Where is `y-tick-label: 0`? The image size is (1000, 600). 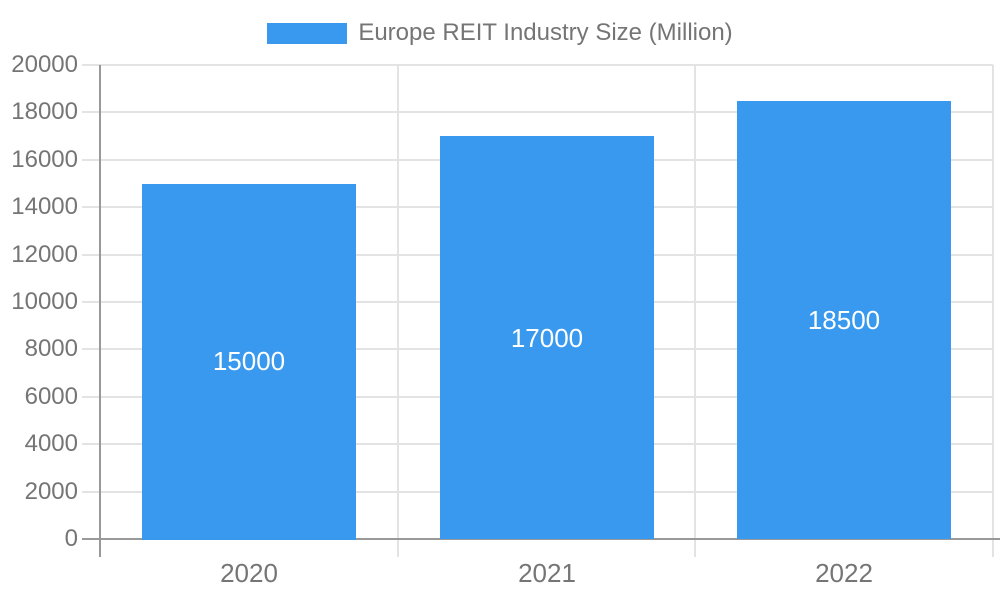
y-tick-label: 0 is located at coordinates (71, 538).